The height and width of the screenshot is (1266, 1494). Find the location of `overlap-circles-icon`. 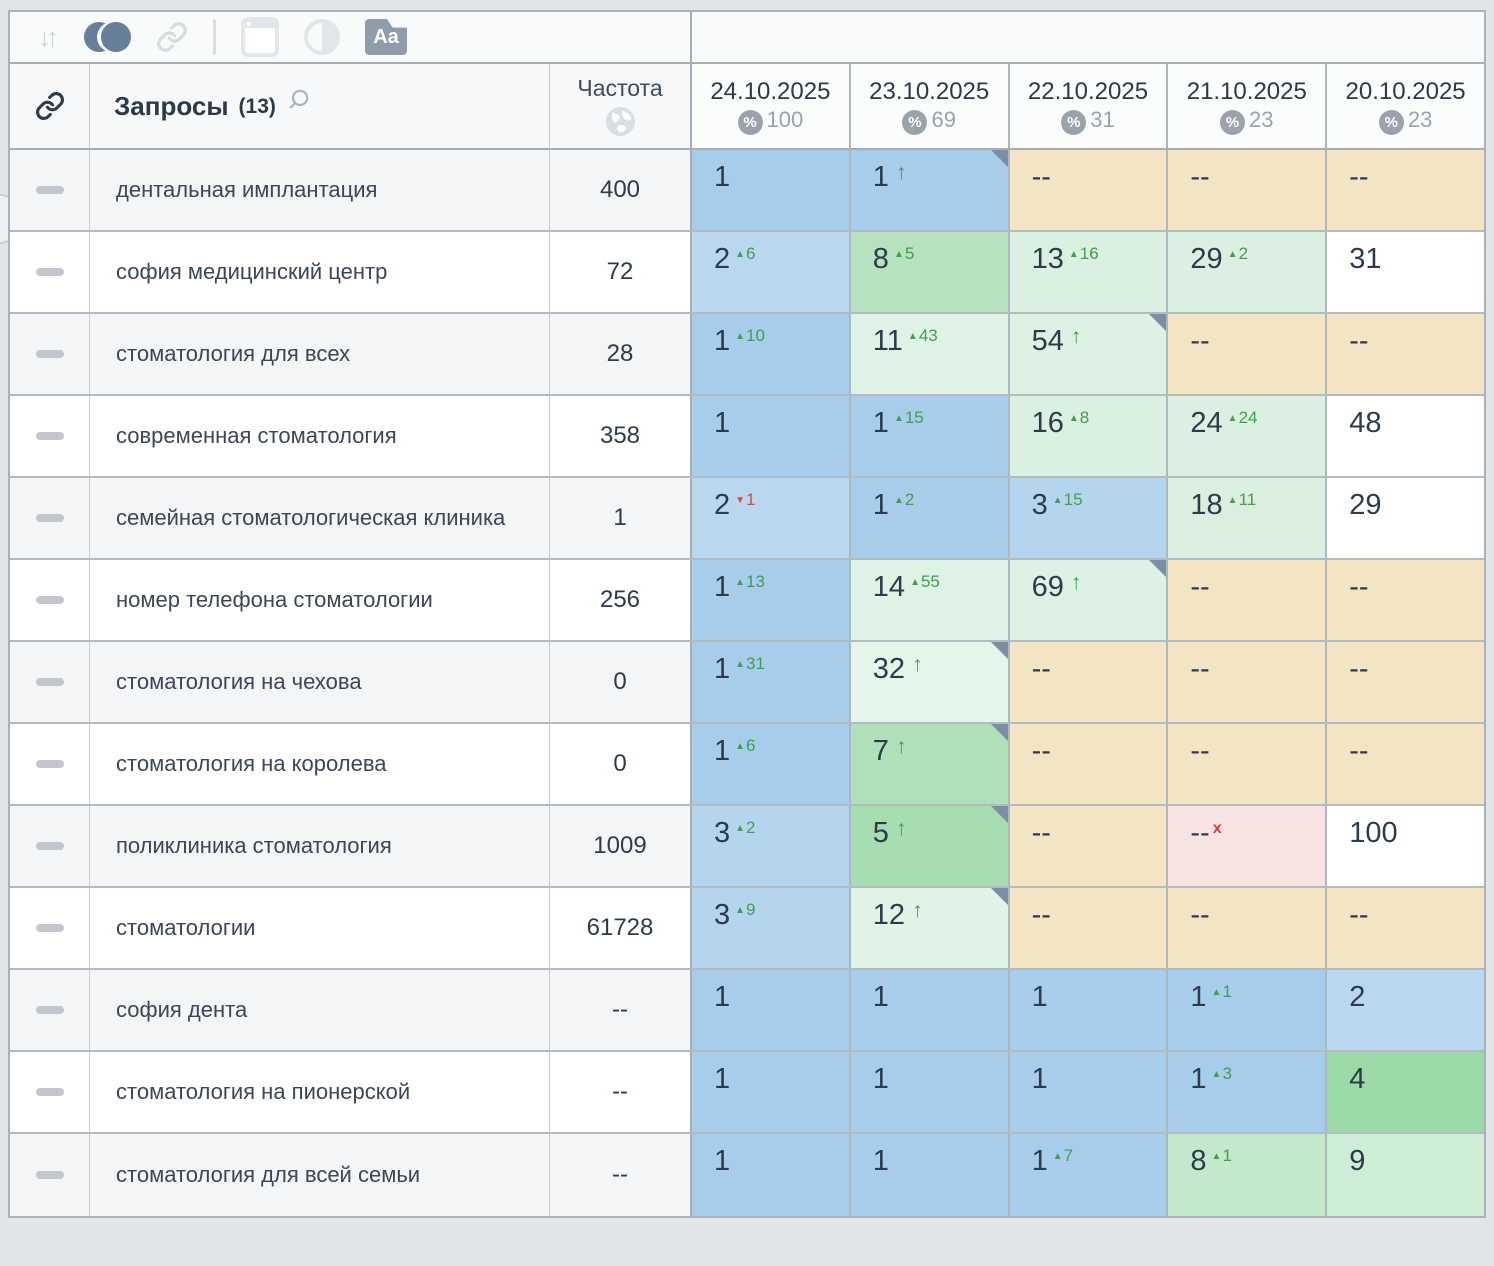

overlap-circles-icon is located at coordinates (107, 37).